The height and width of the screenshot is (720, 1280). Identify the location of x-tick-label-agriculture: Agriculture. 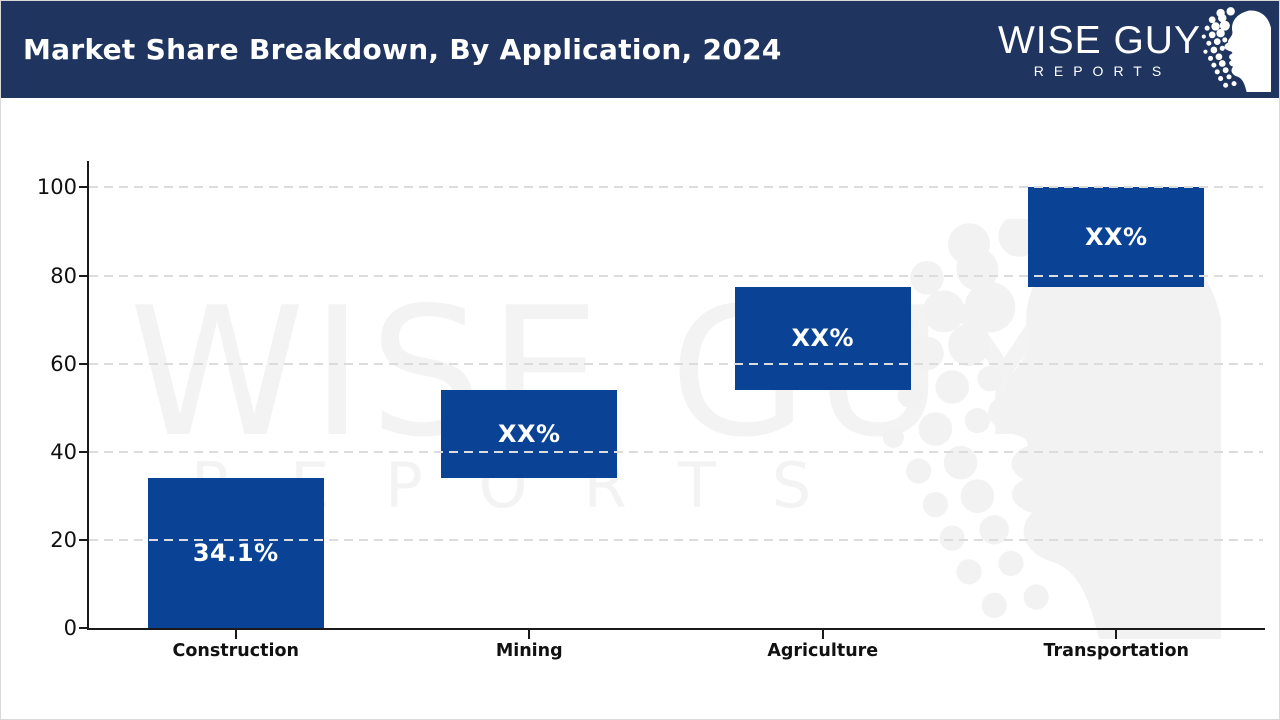
(823, 651).